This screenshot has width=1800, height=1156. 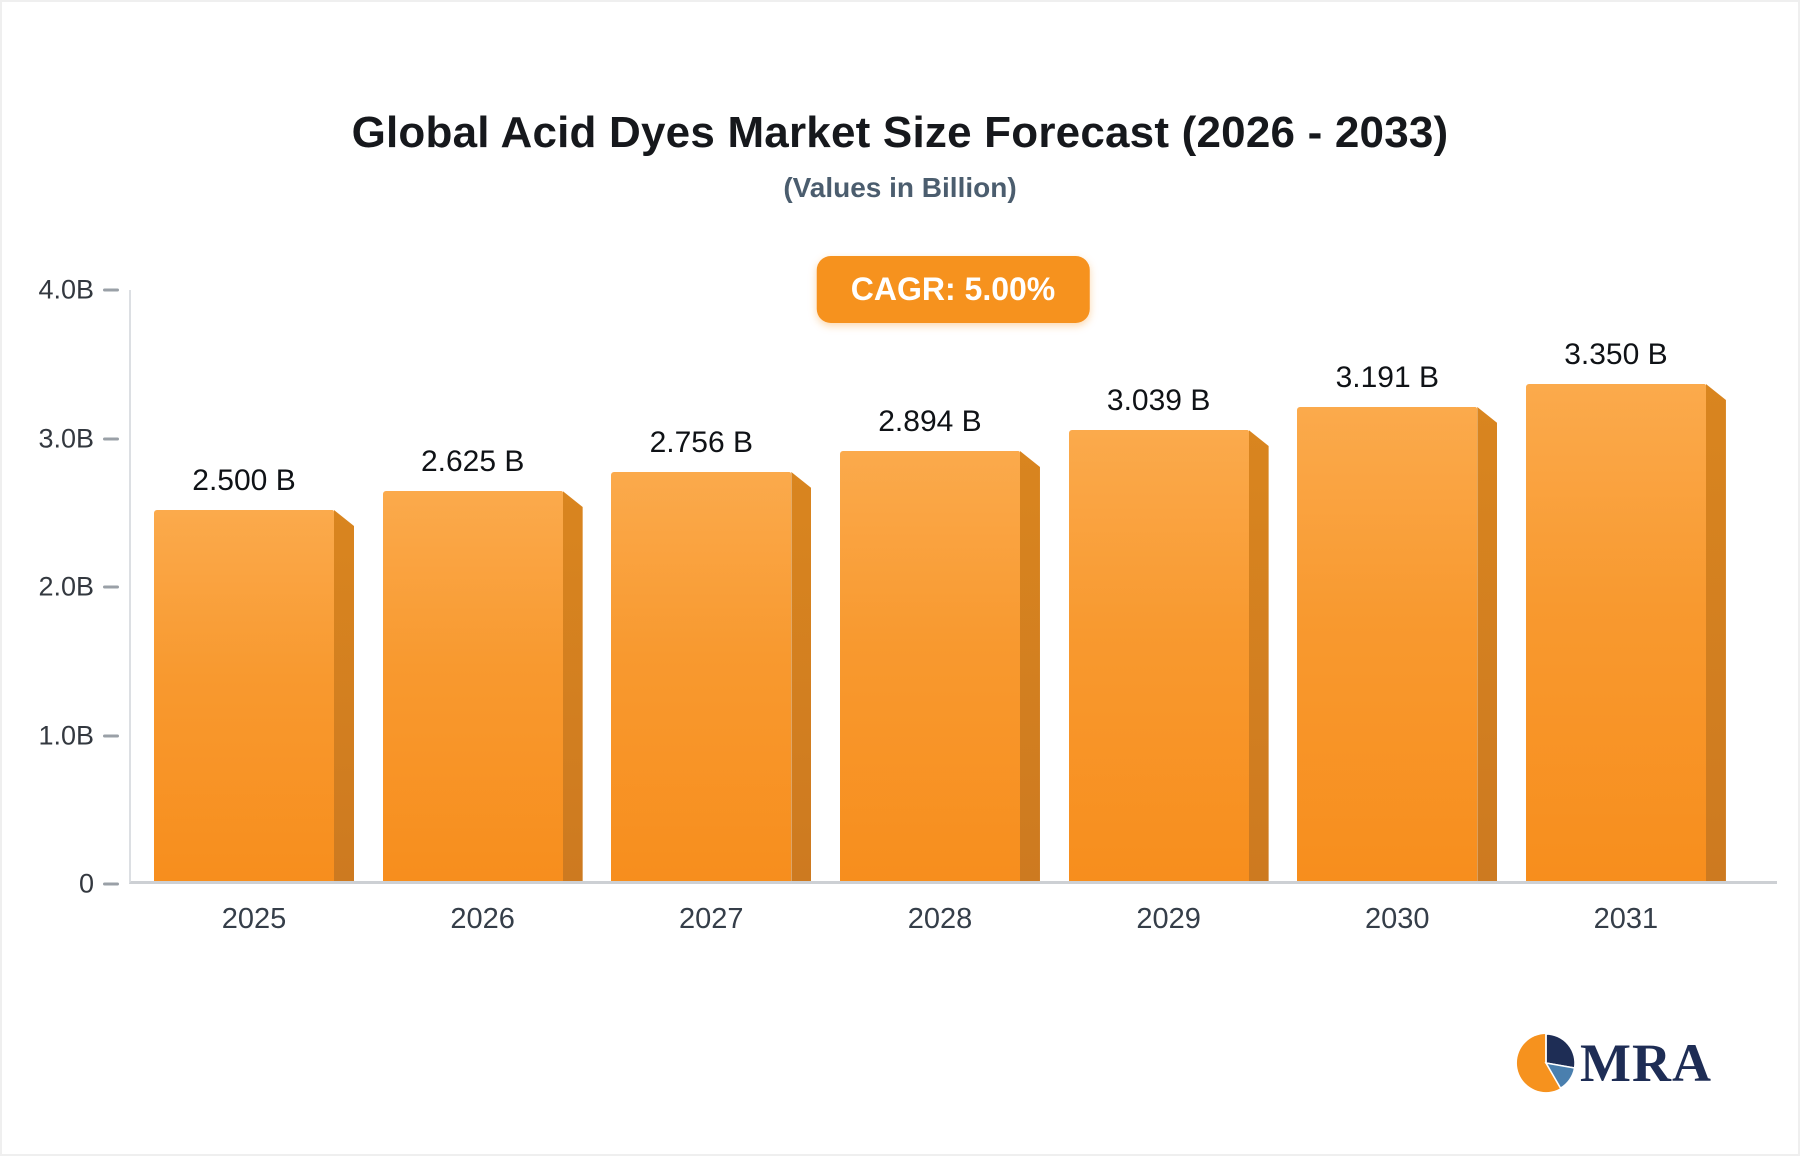 What do you see at coordinates (1626, 919) in the screenshot?
I see `x-axis-label: 2031` at bounding box center [1626, 919].